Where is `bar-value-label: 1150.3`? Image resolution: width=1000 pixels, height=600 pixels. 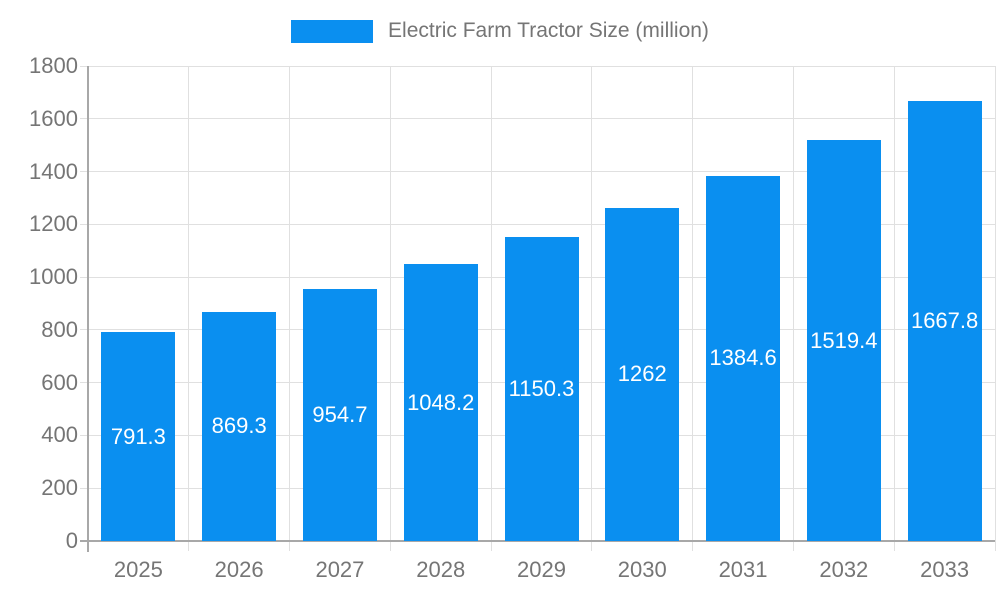 bar-value-label: 1150.3 is located at coordinates (541, 389).